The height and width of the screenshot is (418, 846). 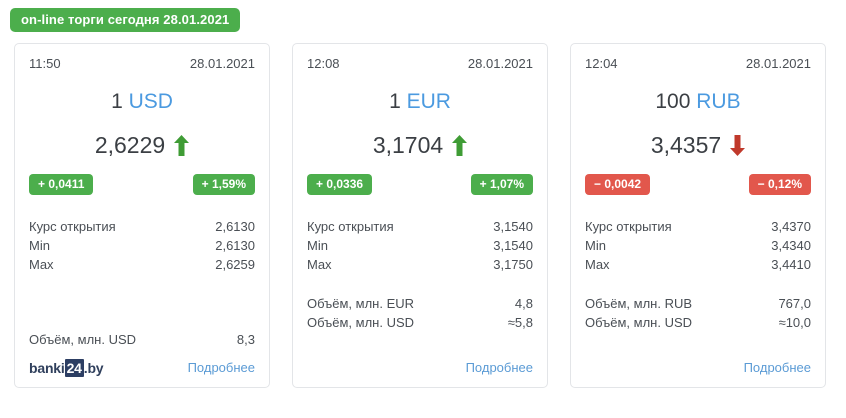 I want to click on quote-time: 12:08, so click(x=323, y=63).